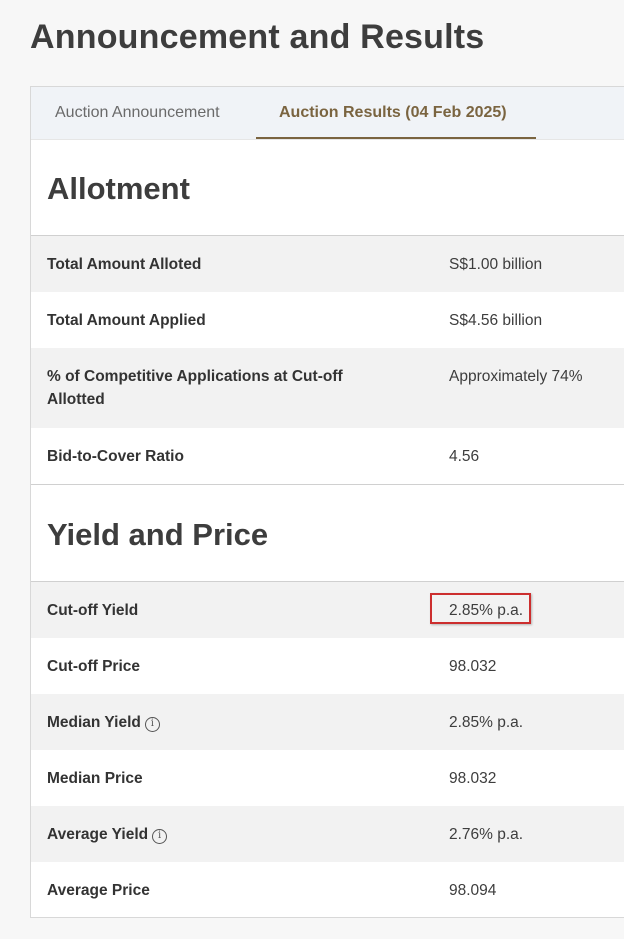 The image size is (624, 939). Describe the element at coordinates (327, 456) in the screenshot. I see `table-row: Bid-to-Cover Ratio 4.56` at that location.